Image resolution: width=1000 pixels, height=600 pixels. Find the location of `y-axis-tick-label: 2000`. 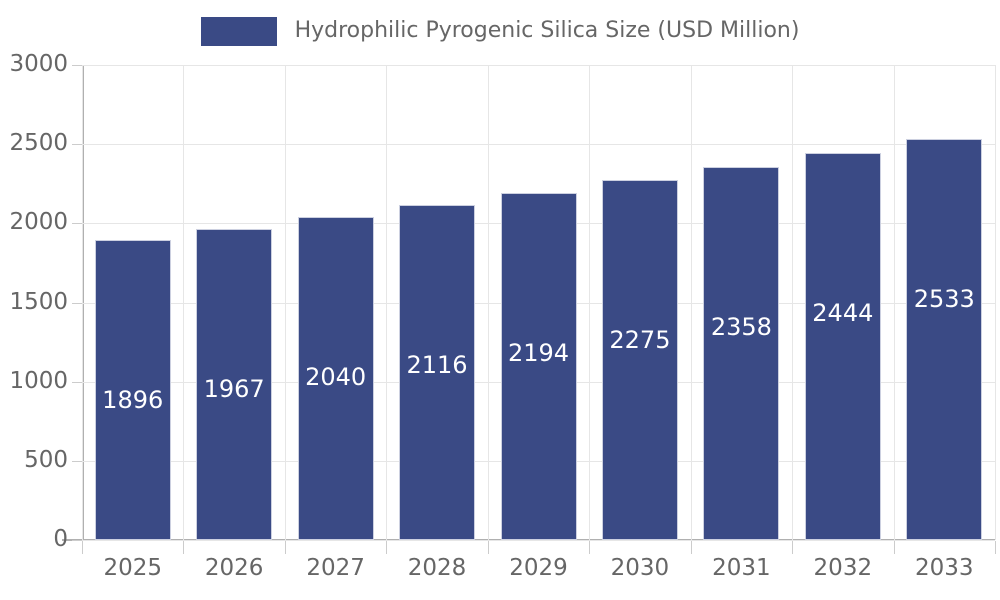

y-axis-tick-label: 2000 is located at coordinates (38, 222).